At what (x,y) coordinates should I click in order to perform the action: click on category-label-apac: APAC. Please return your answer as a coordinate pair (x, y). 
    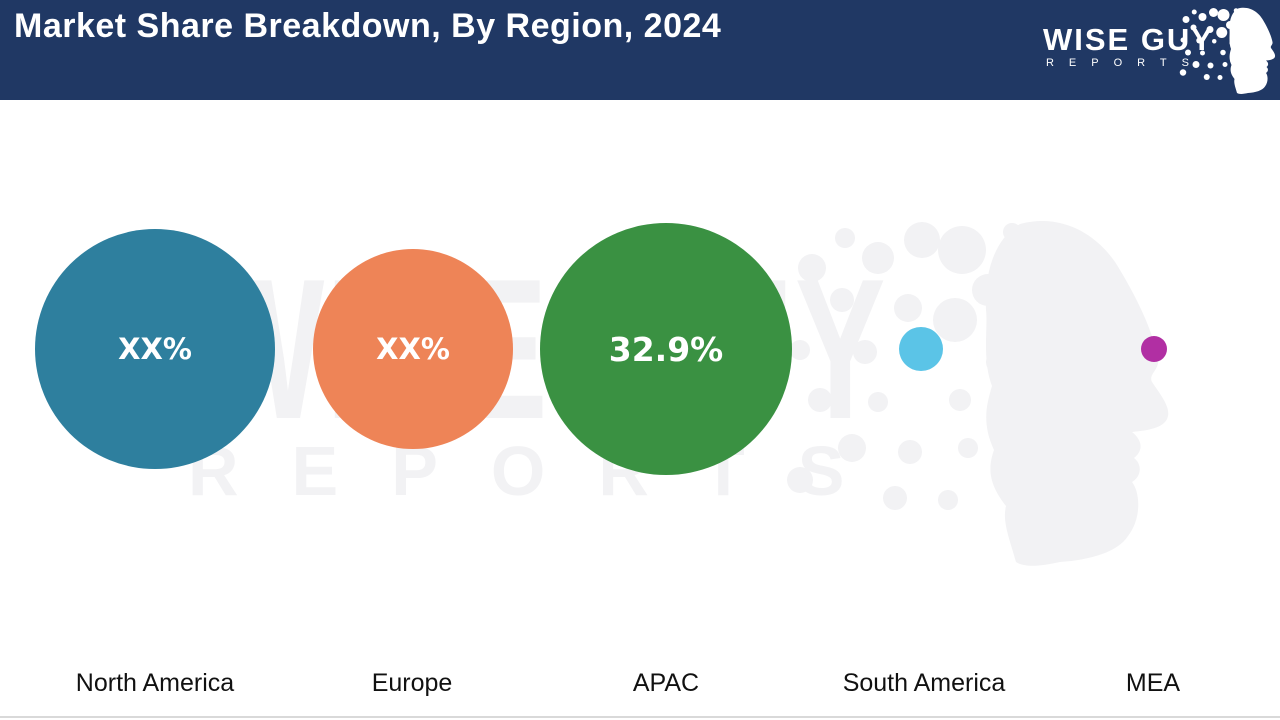
    Looking at the image, I should click on (666, 683).